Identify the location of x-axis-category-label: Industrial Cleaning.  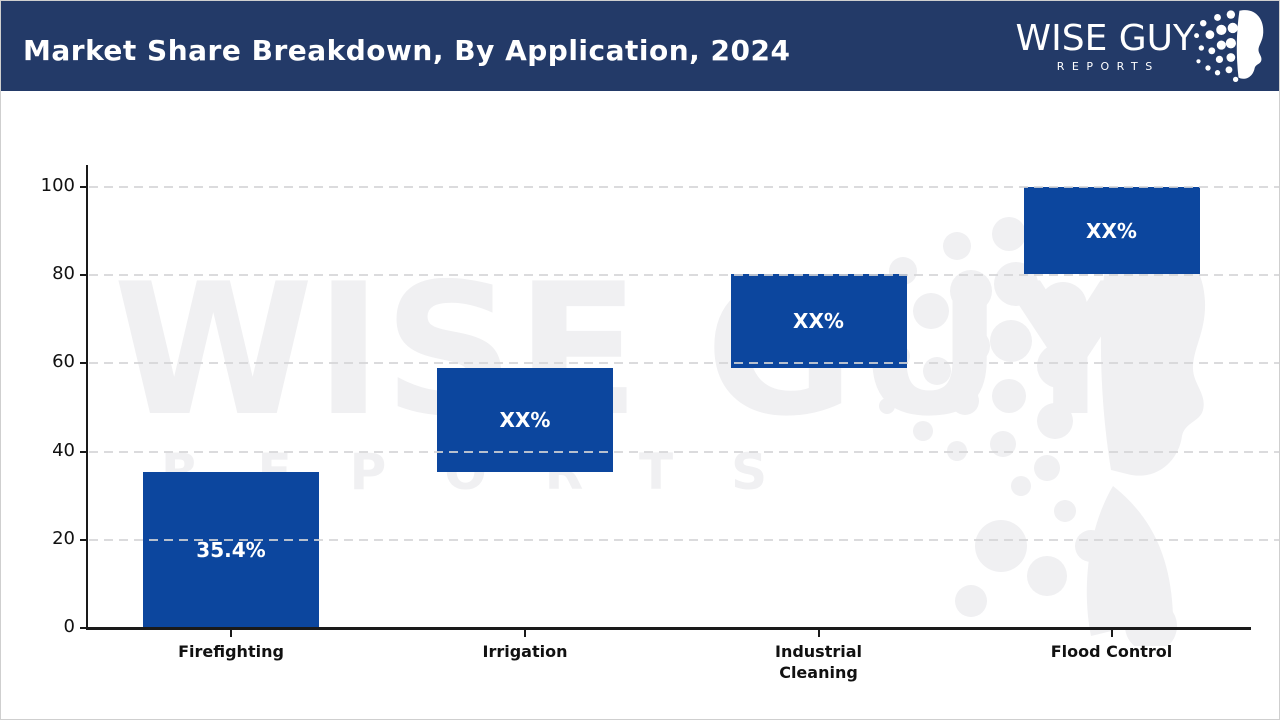
(818, 662).